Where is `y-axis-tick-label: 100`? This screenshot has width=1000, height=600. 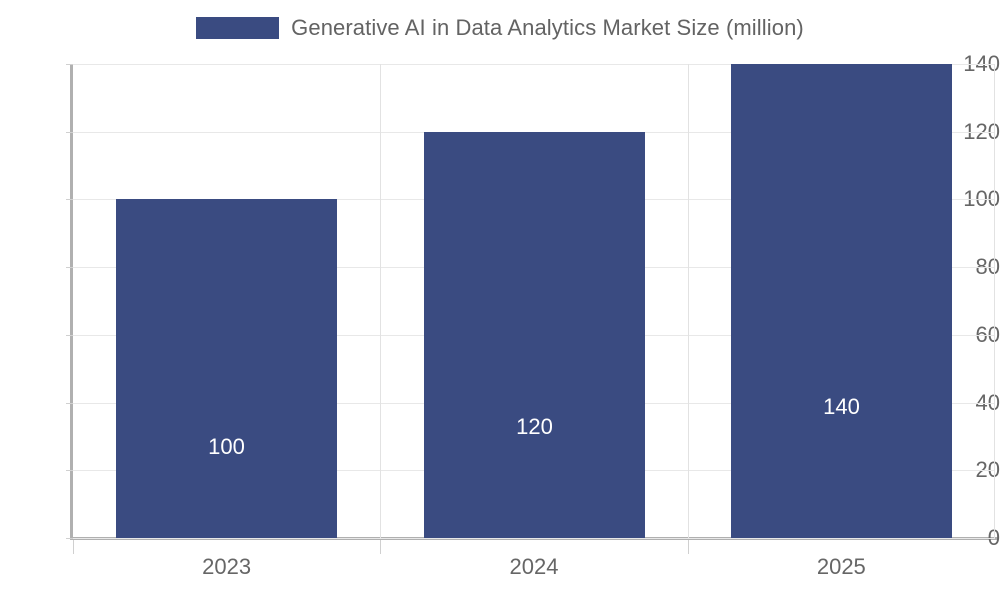
y-axis-tick-label: 100 is located at coordinates (981, 199).